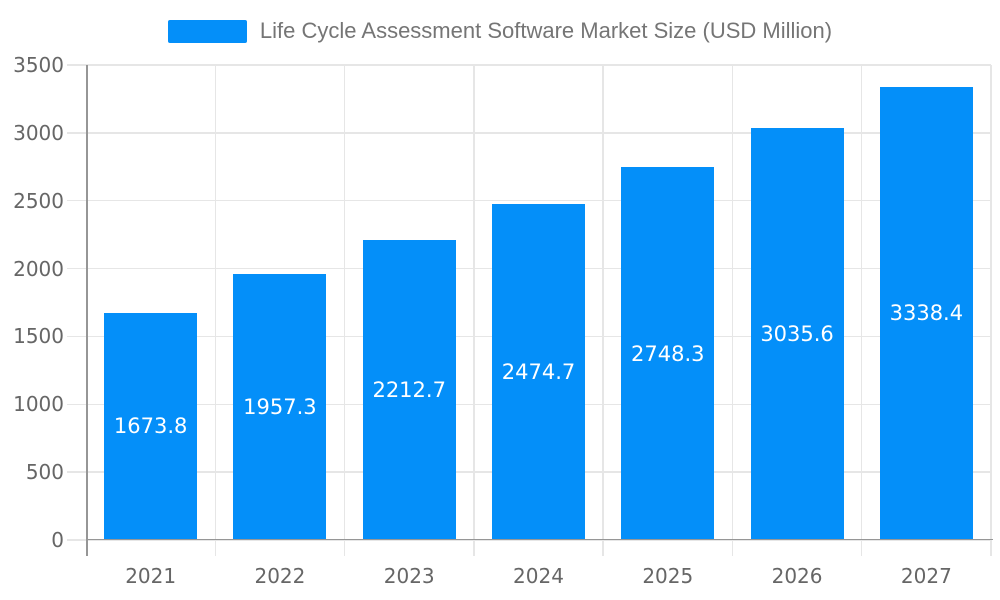  What do you see at coordinates (38, 200) in the screenshot?
I see `y-tick-label: 2500` at bounding box center [38, 200].